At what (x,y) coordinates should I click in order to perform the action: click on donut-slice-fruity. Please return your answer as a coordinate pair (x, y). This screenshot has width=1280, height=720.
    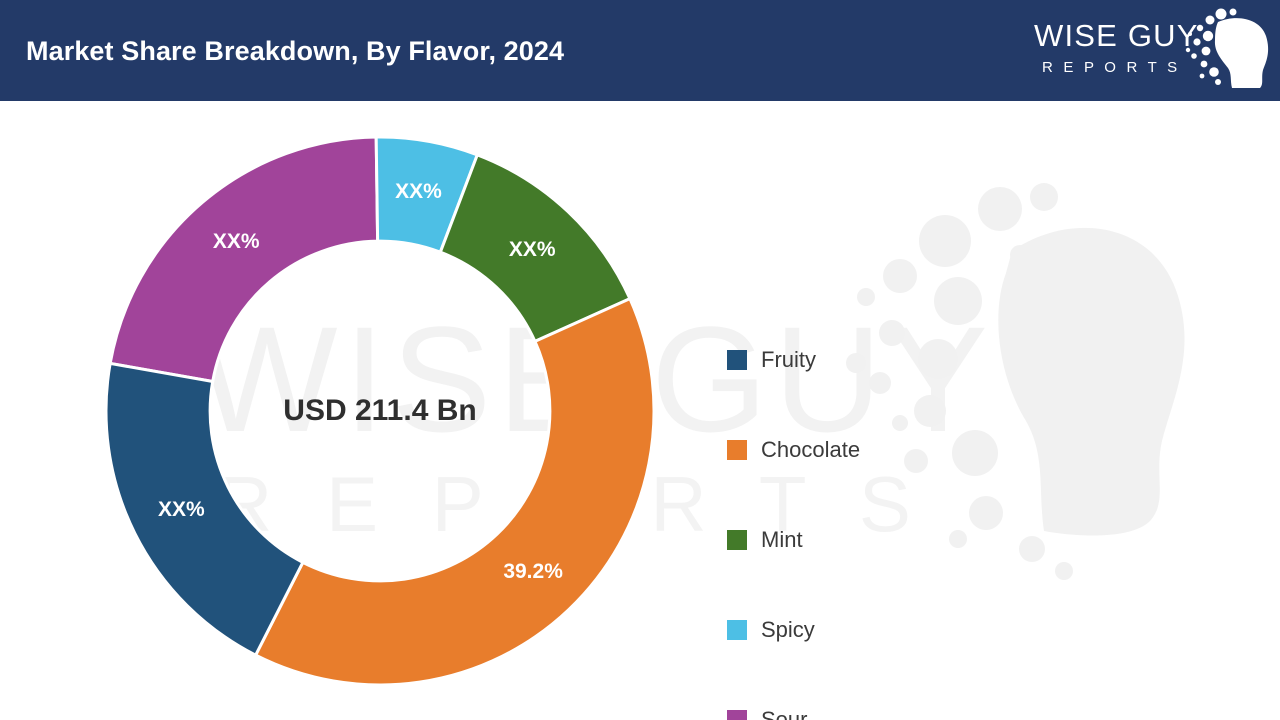
    Looking at the image, I should click on (204, 509).